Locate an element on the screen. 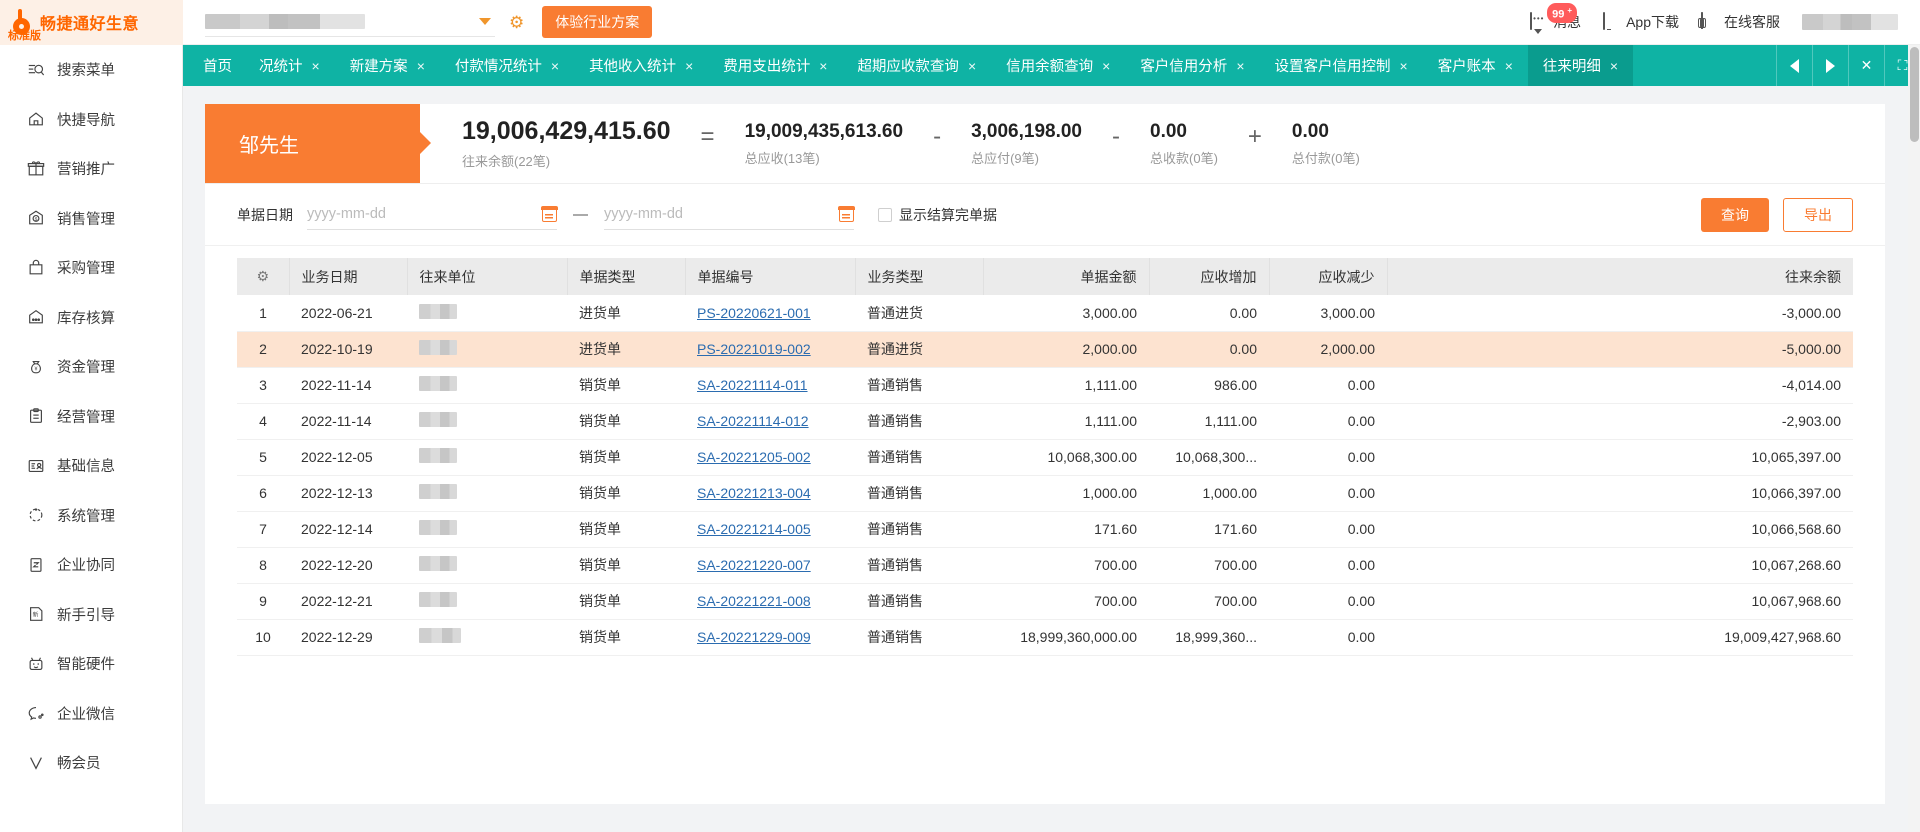 Image resolution: width=1920 pixels, height=832 pixels. cell-doc_no: SA-20221220-007 is located at coordinates (770, 565).